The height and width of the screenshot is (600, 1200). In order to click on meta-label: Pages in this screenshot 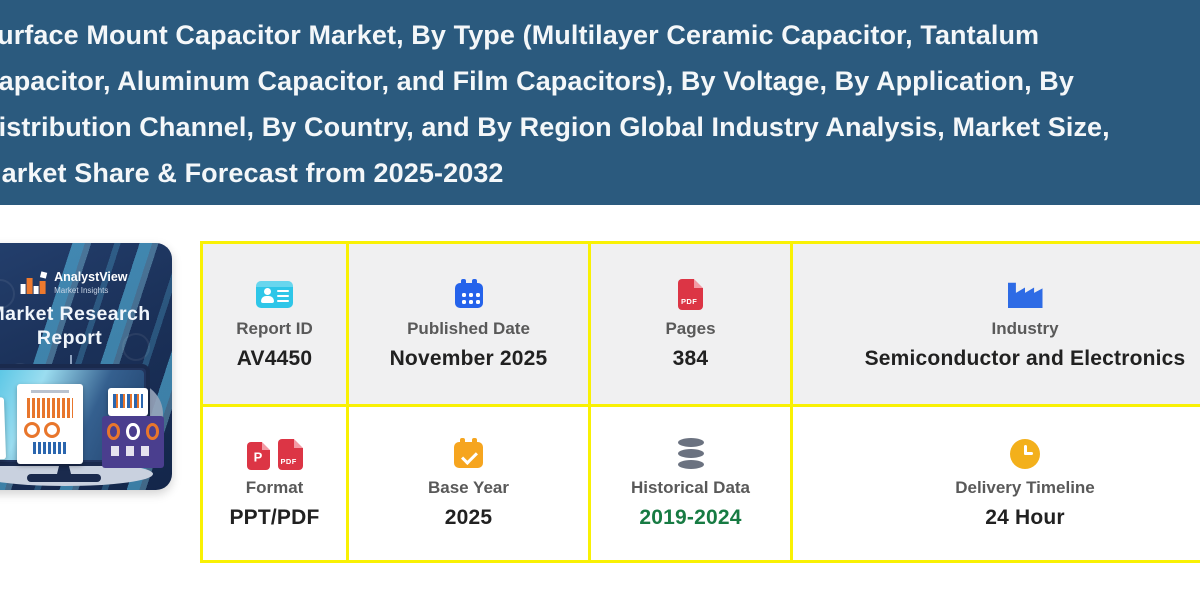, I will do `click(690, 328)`.